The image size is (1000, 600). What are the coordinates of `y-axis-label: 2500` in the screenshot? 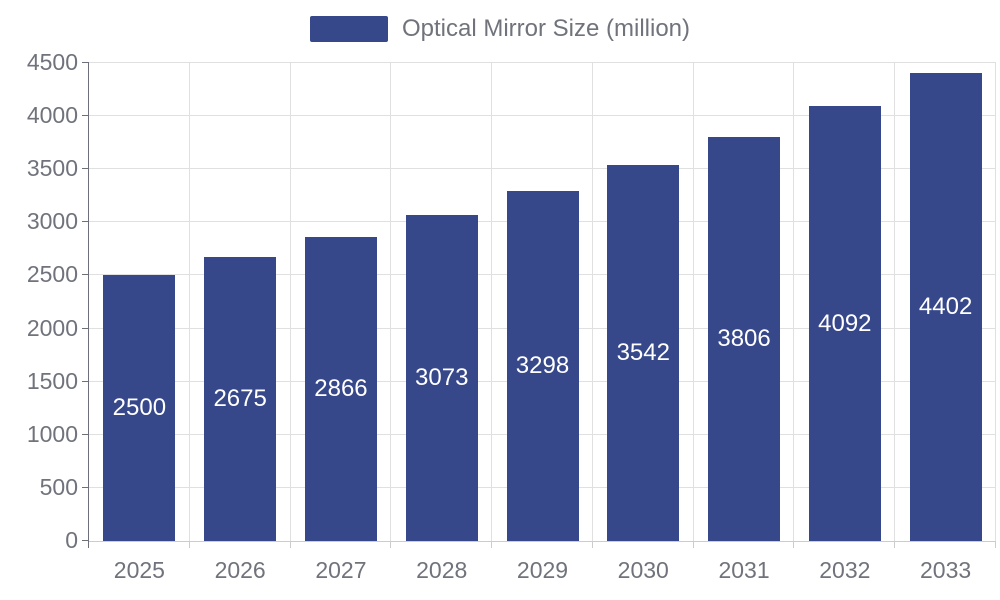 It's located at (52, 274).